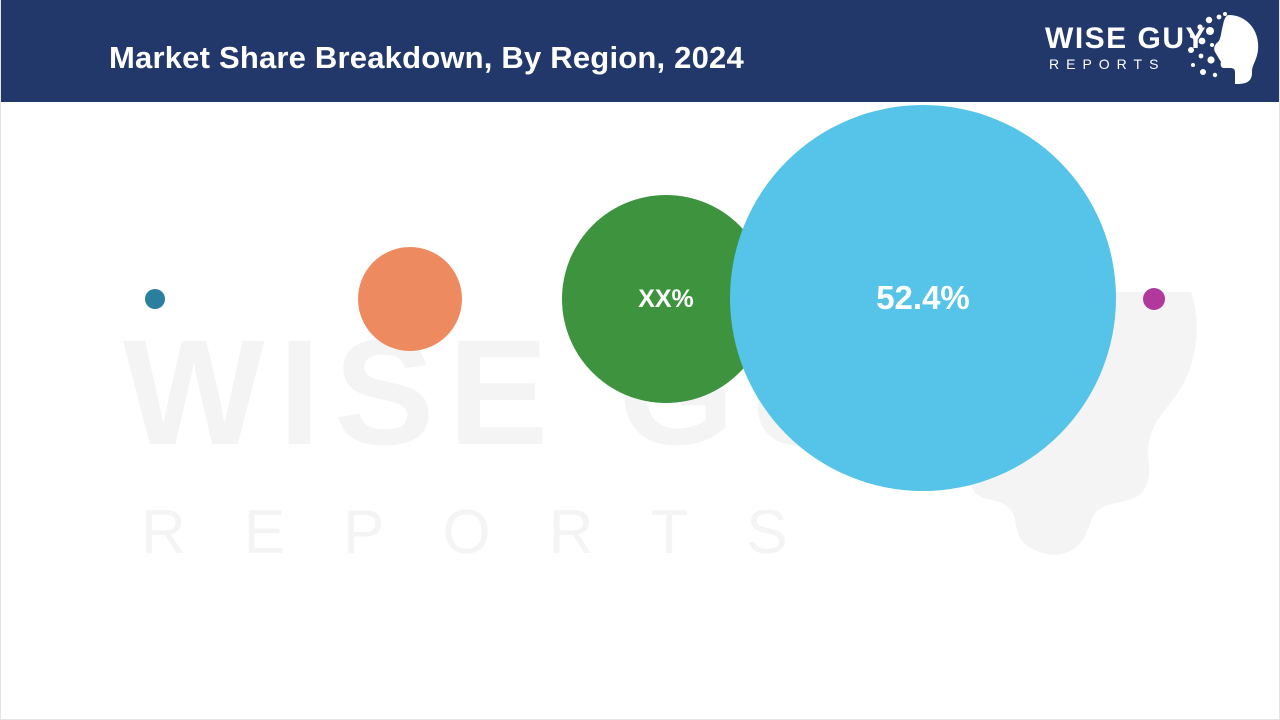 The width and height of the screenshot is (1280, 720). What do you see at coordinates (1126, 38) in the screenshot?
I see `logo-wordmark-text: WISE GUY` at bounding box center [1126, 38].